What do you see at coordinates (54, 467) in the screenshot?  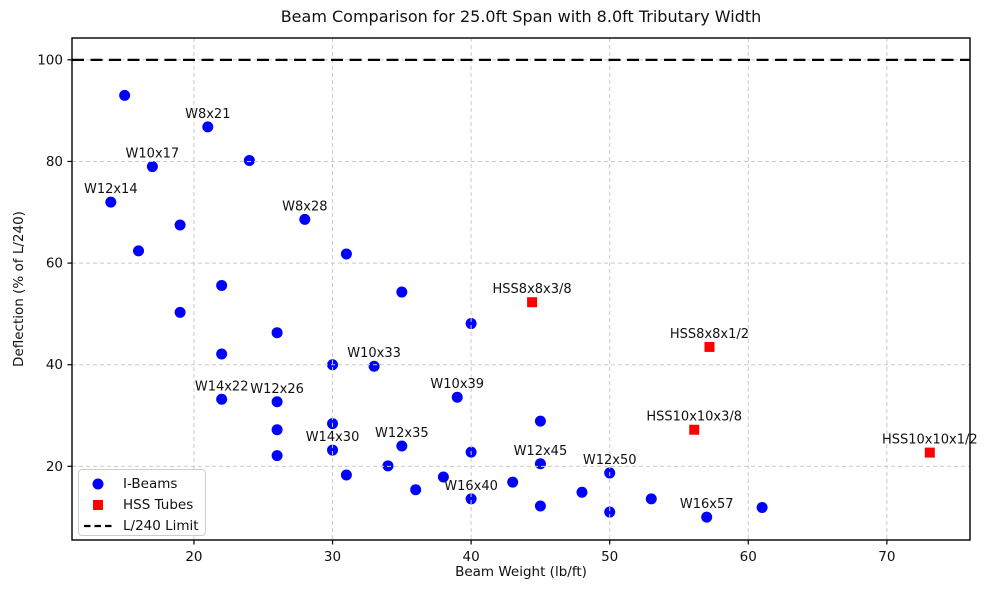 I see `y-tick-label: 20` at bounding box center [54, 467].